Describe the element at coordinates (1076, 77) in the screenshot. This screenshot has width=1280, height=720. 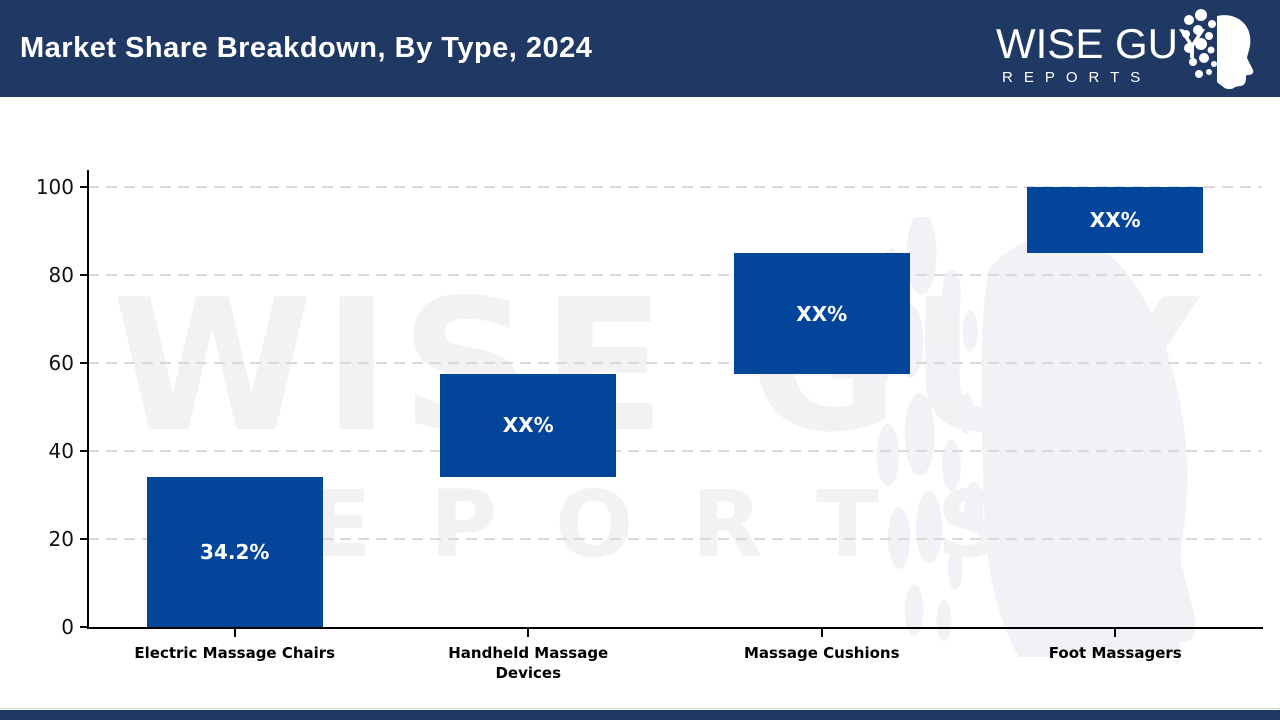
I see `logo-subtext: REPORTS` at that location.